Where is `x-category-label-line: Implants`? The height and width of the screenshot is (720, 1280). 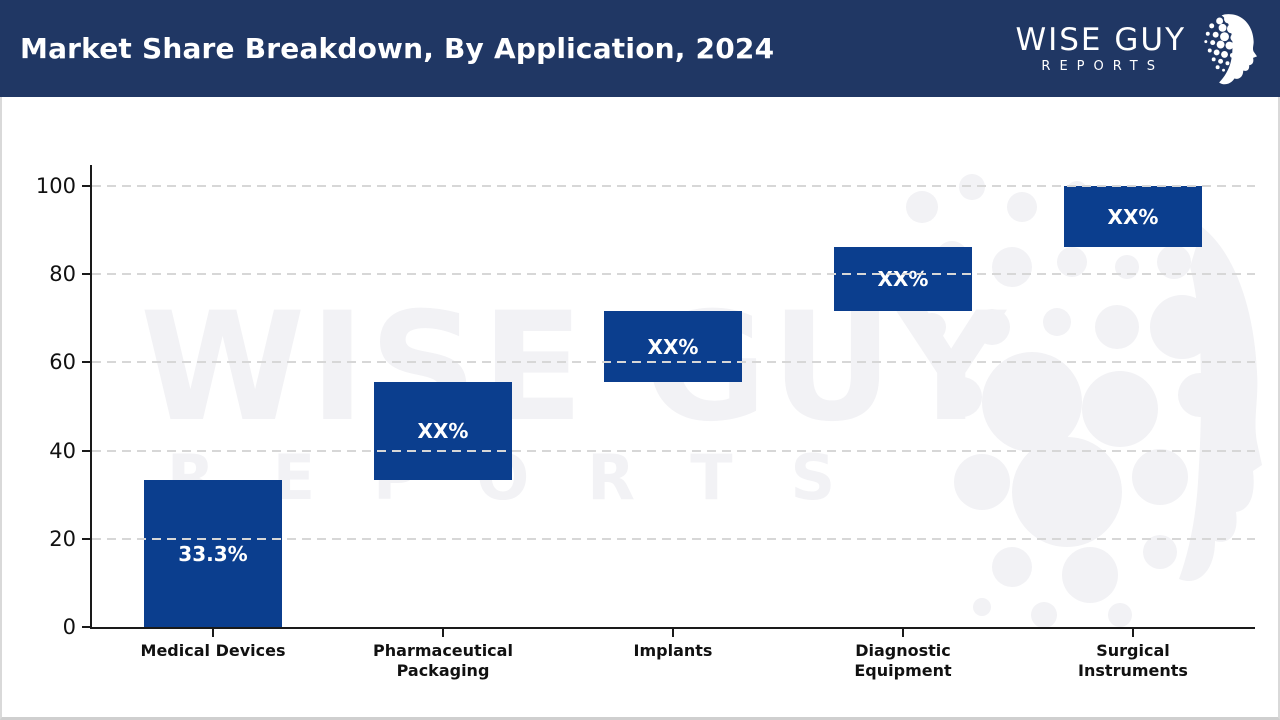 x-category-label-line: Implants is located at coordinates (673, 650).